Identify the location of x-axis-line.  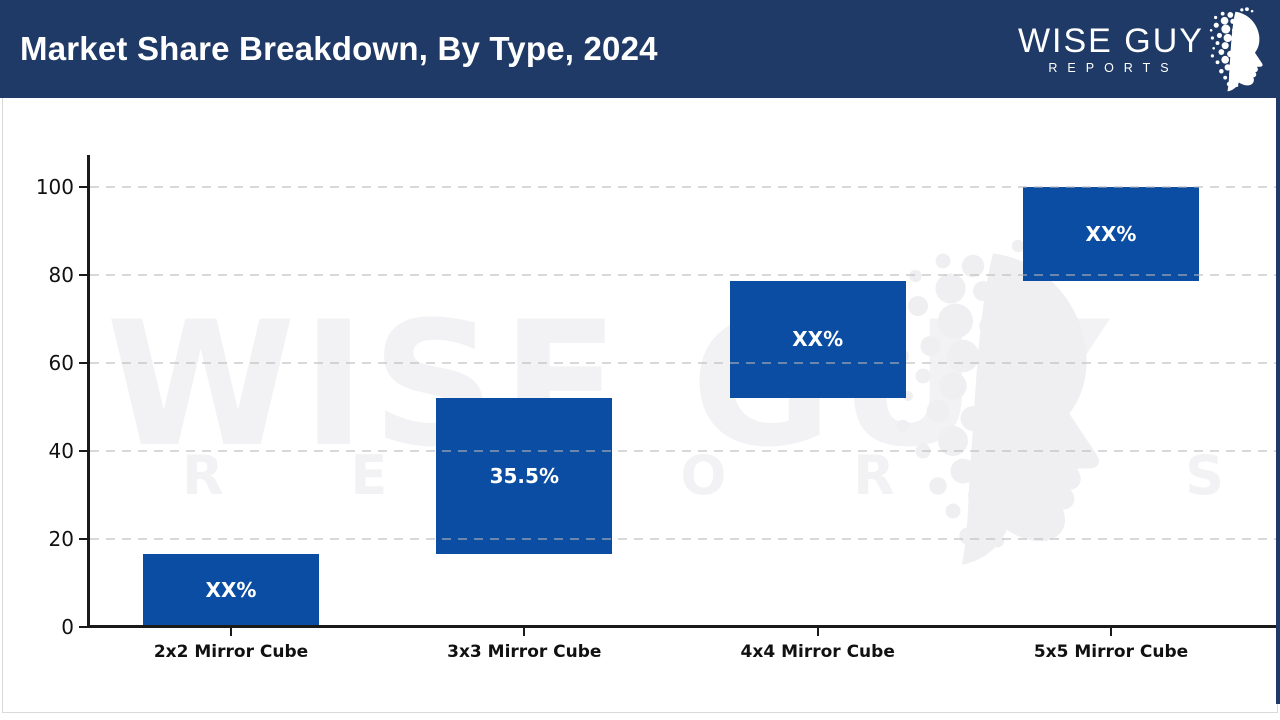
(682, 626).